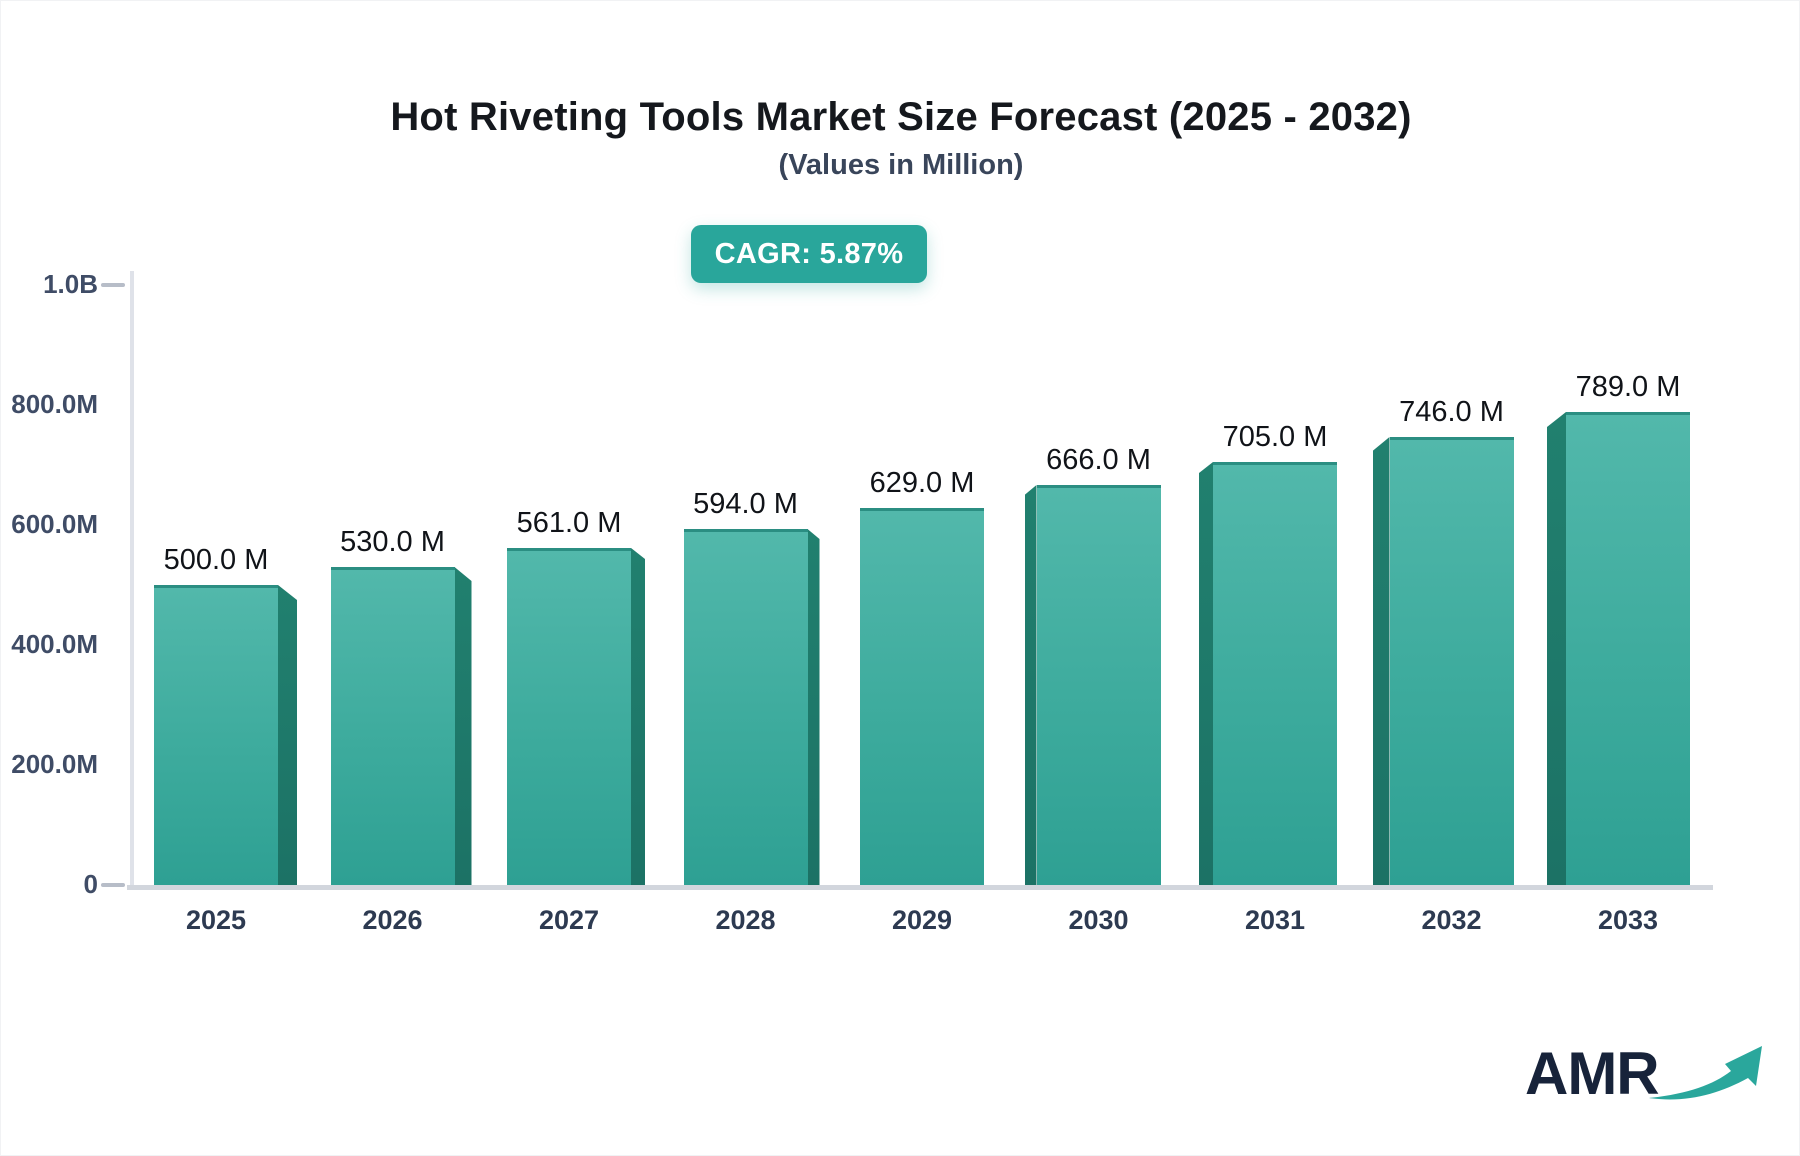  Describe the element at coordinates (392, 542) in the screenshot. I see `bar-value-label: 530.0 M` at that location.